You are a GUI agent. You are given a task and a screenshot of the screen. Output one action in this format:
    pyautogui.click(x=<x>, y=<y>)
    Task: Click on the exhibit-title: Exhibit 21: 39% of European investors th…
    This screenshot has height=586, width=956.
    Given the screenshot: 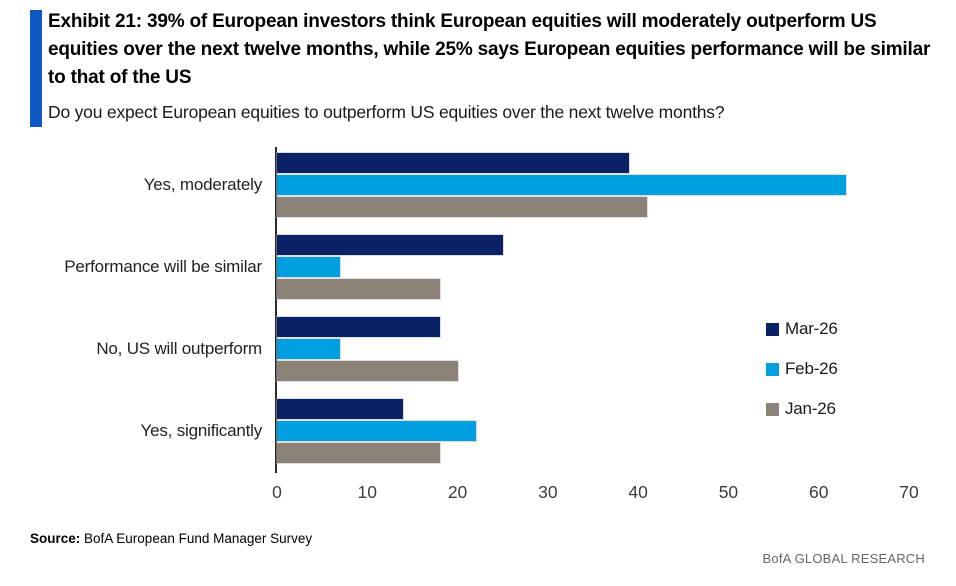 What is the action you would take?
    pyautogui.click(x=498, y=50)
    